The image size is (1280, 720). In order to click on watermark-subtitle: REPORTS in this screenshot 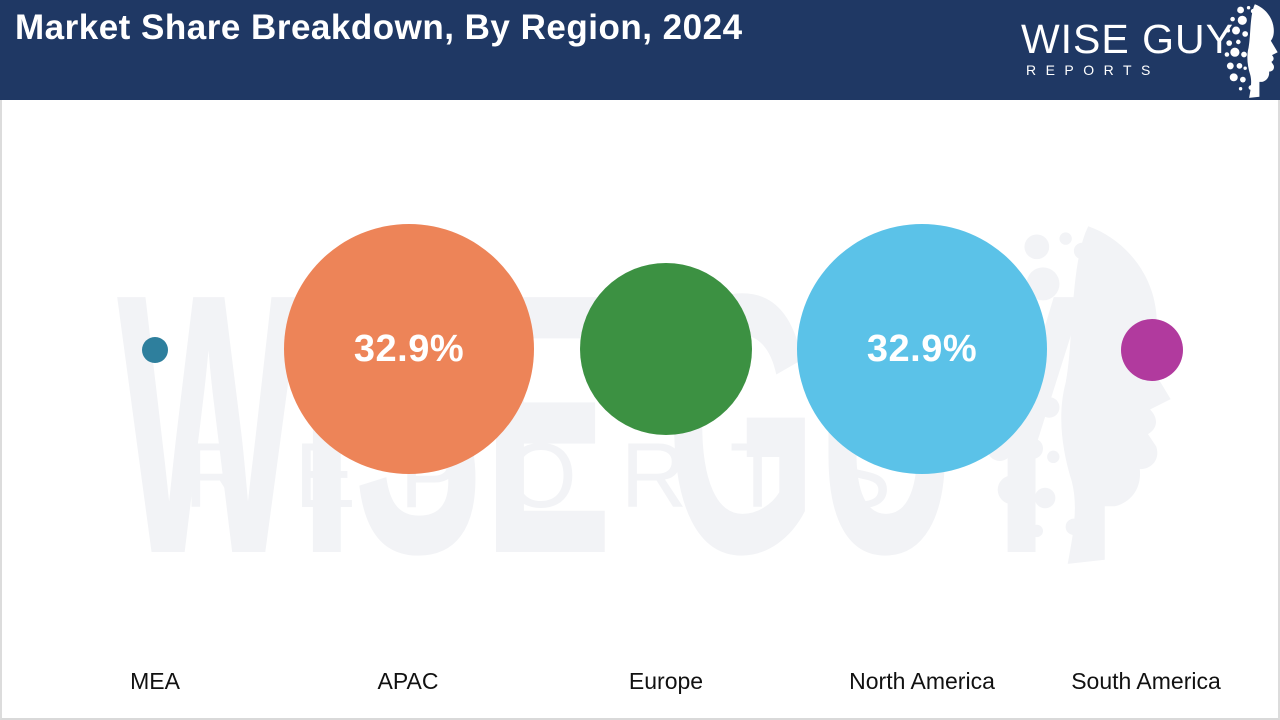, I will do `click(560, 476)`.